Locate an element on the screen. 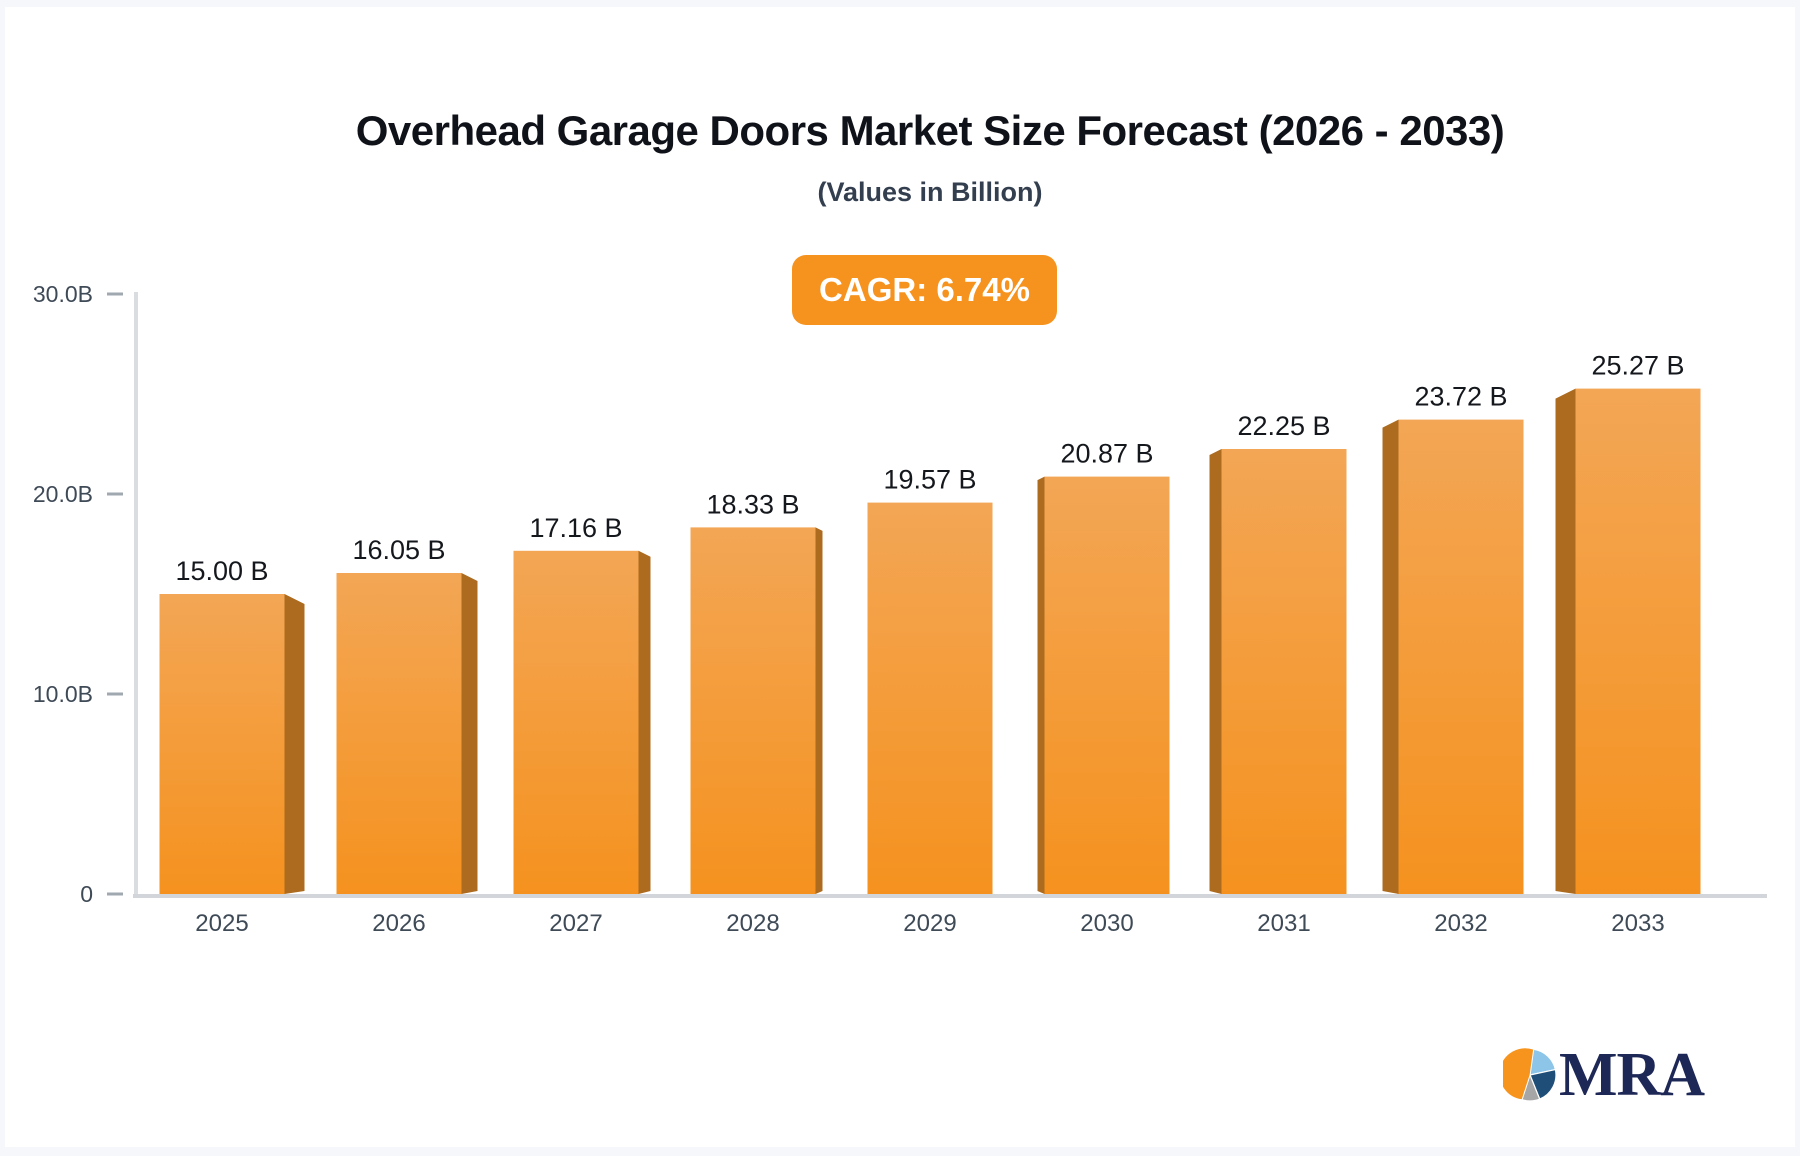 The image size is (1800, 1156). bar-value-label: 18.33 B is located at coordinates (752, 504).